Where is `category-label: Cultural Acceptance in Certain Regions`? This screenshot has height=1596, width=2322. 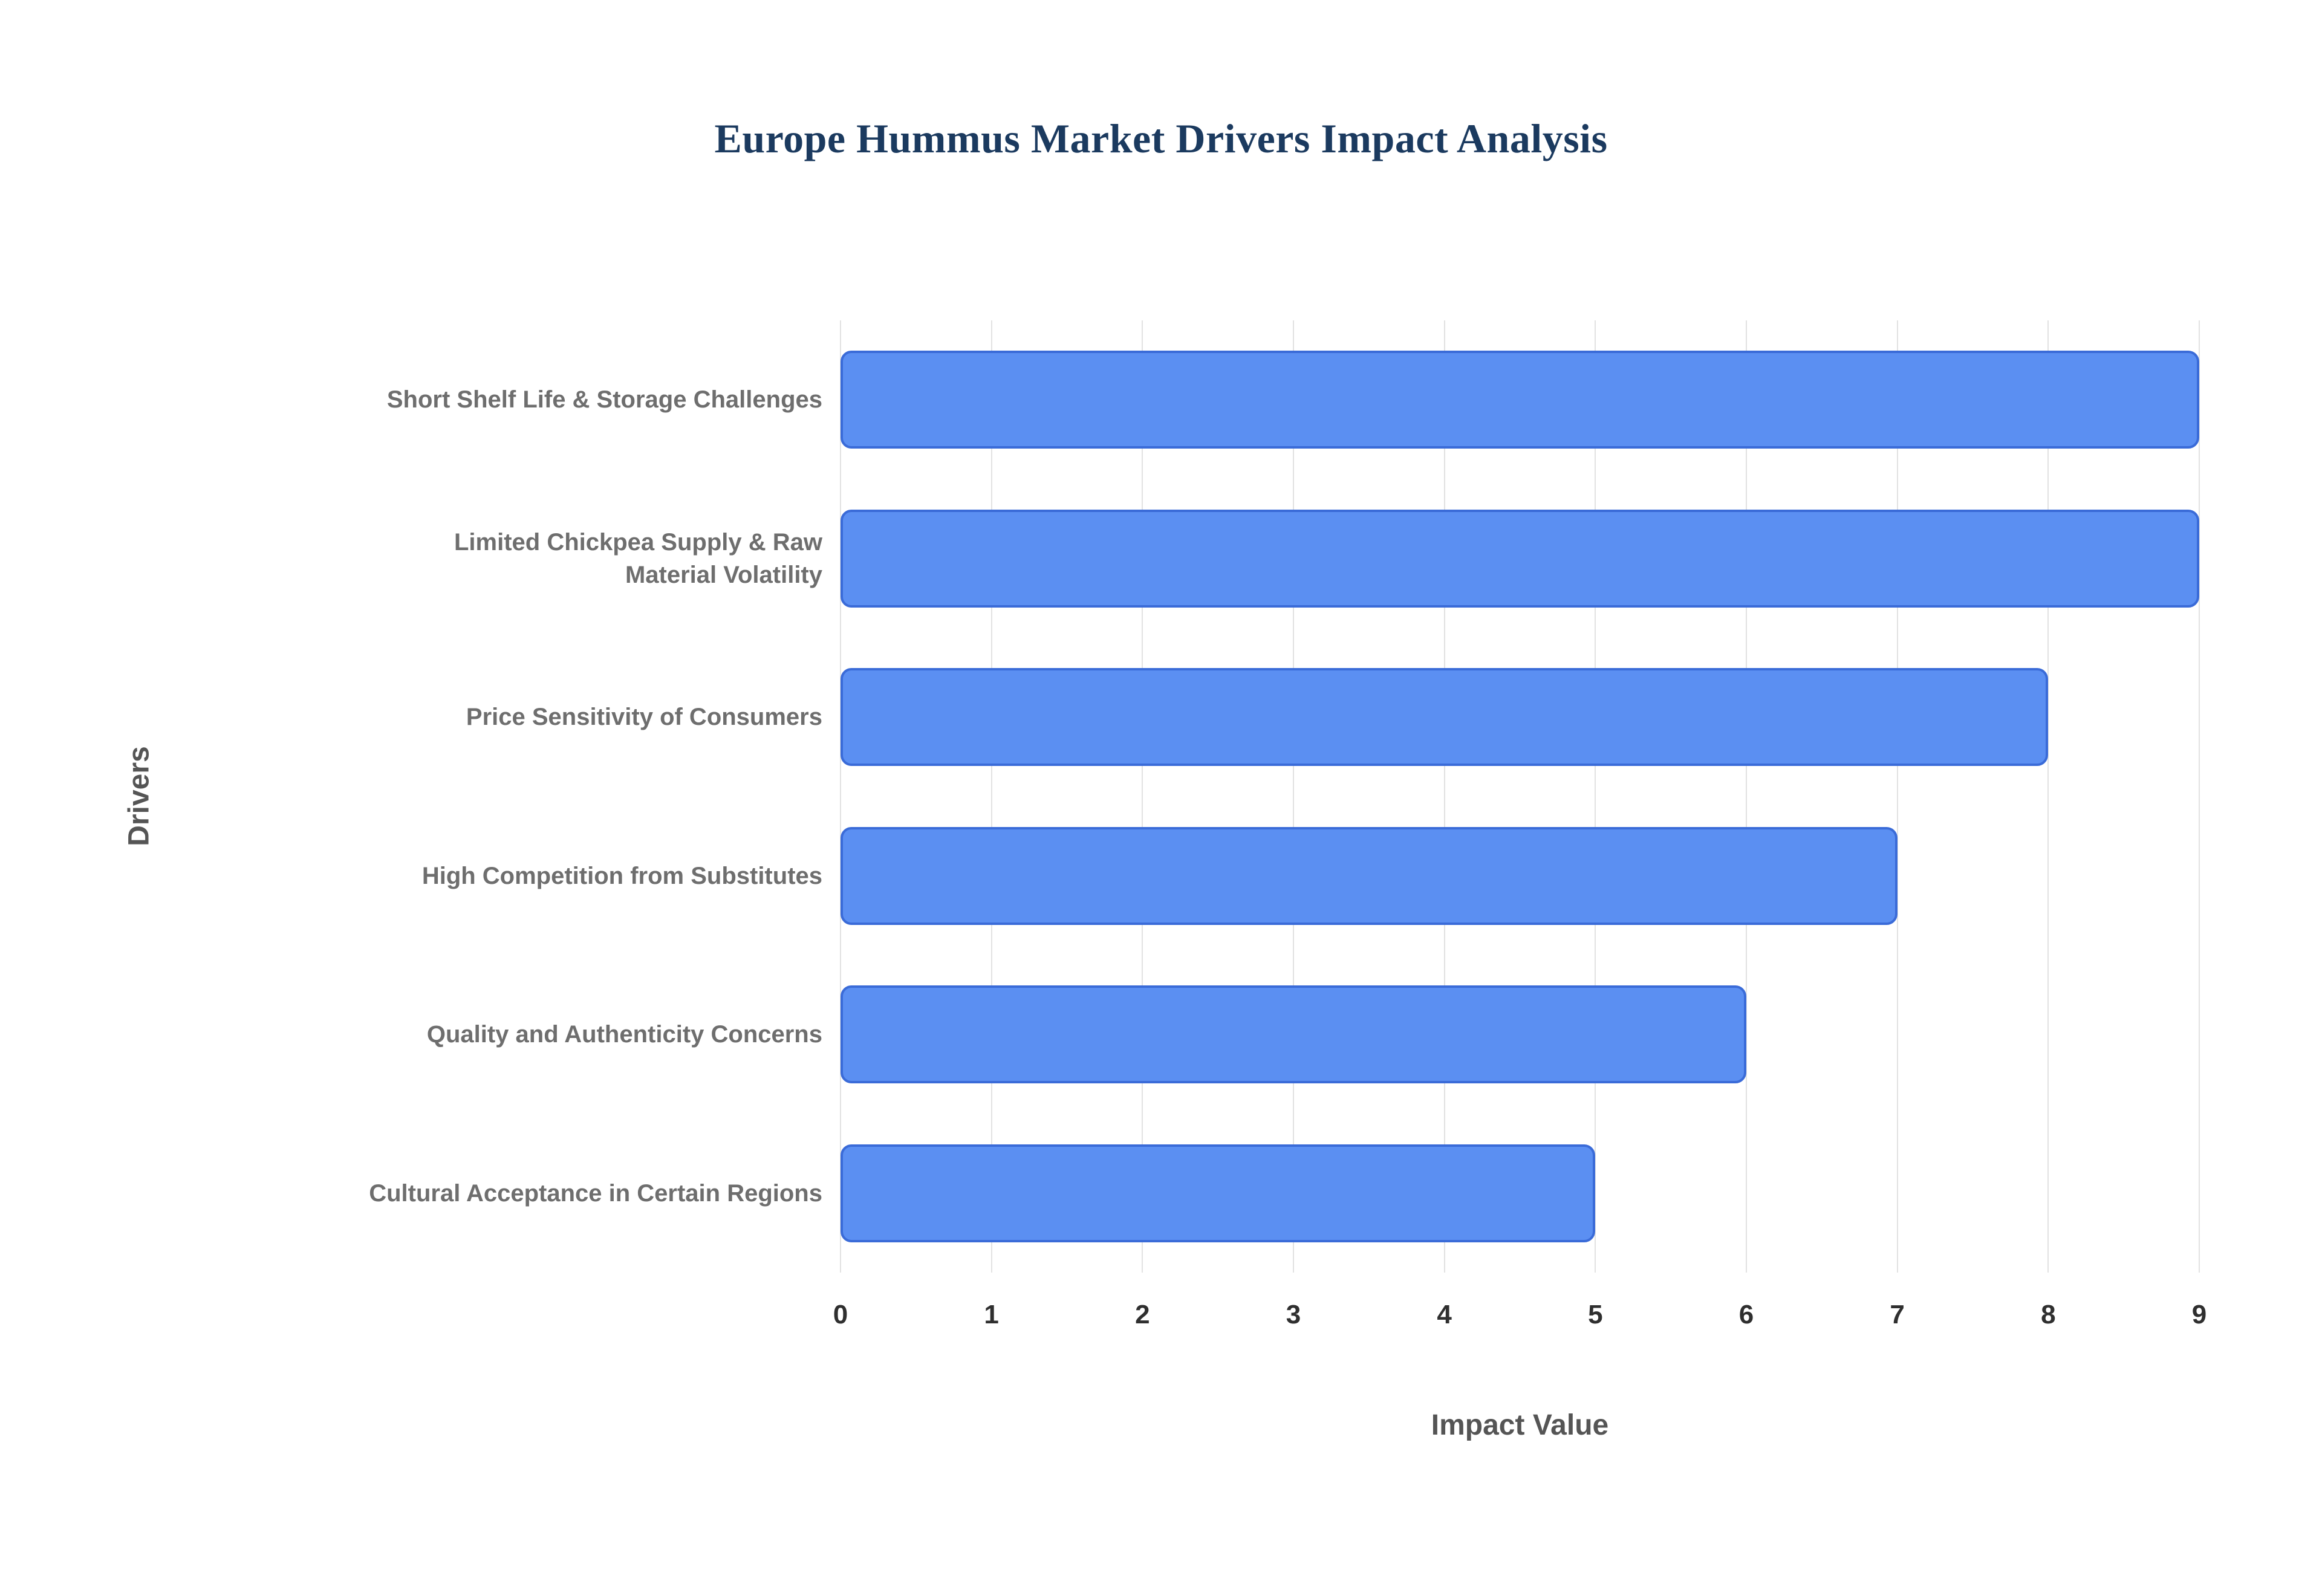 category-label: Cultural Acceptance in Certain Regions is located at coordinates (595, 1193).